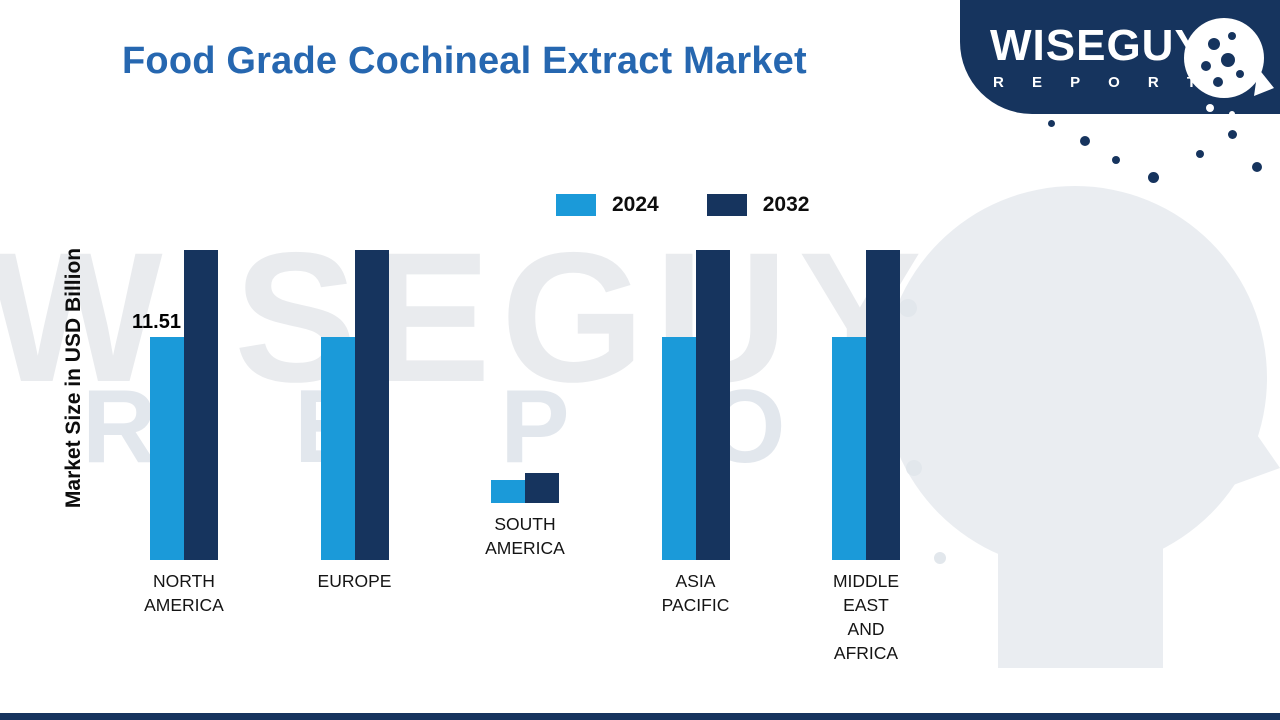 This screenshot has height=720, width=1280. Describe the element at coordinates (726, 205) in the screenshot. I see `legend-swatch-2032` at that location.